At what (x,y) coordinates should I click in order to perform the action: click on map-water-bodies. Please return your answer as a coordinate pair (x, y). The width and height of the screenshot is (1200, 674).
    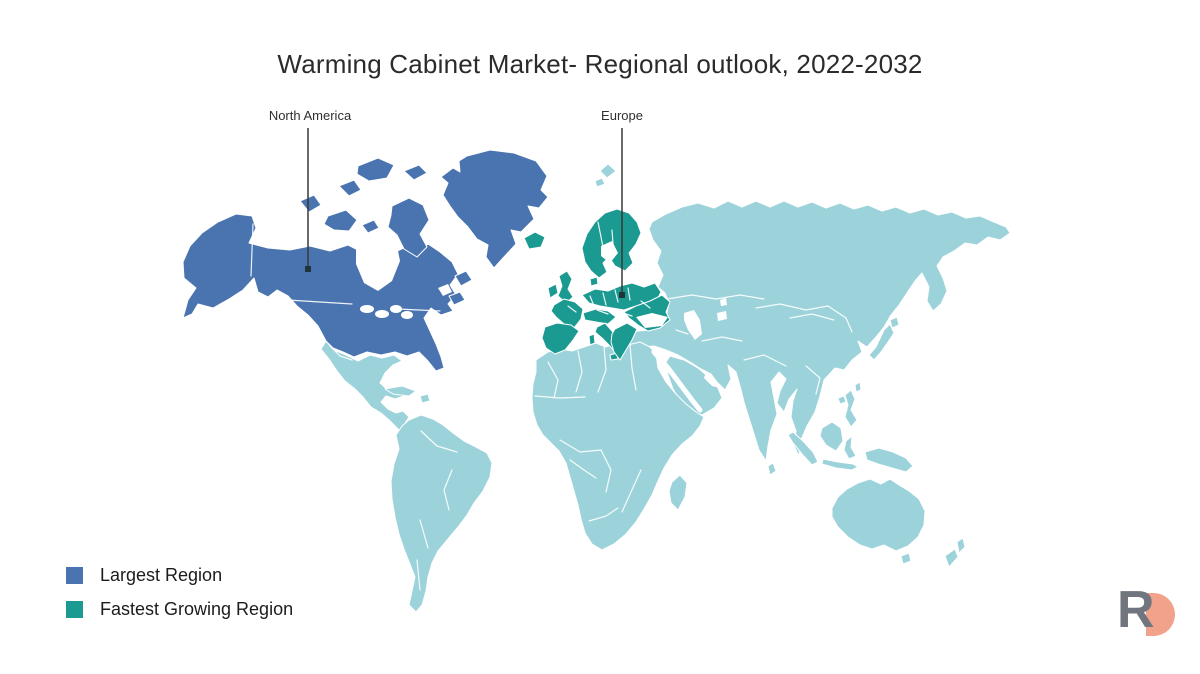
    Looking at the image, I should click on (640, 322).